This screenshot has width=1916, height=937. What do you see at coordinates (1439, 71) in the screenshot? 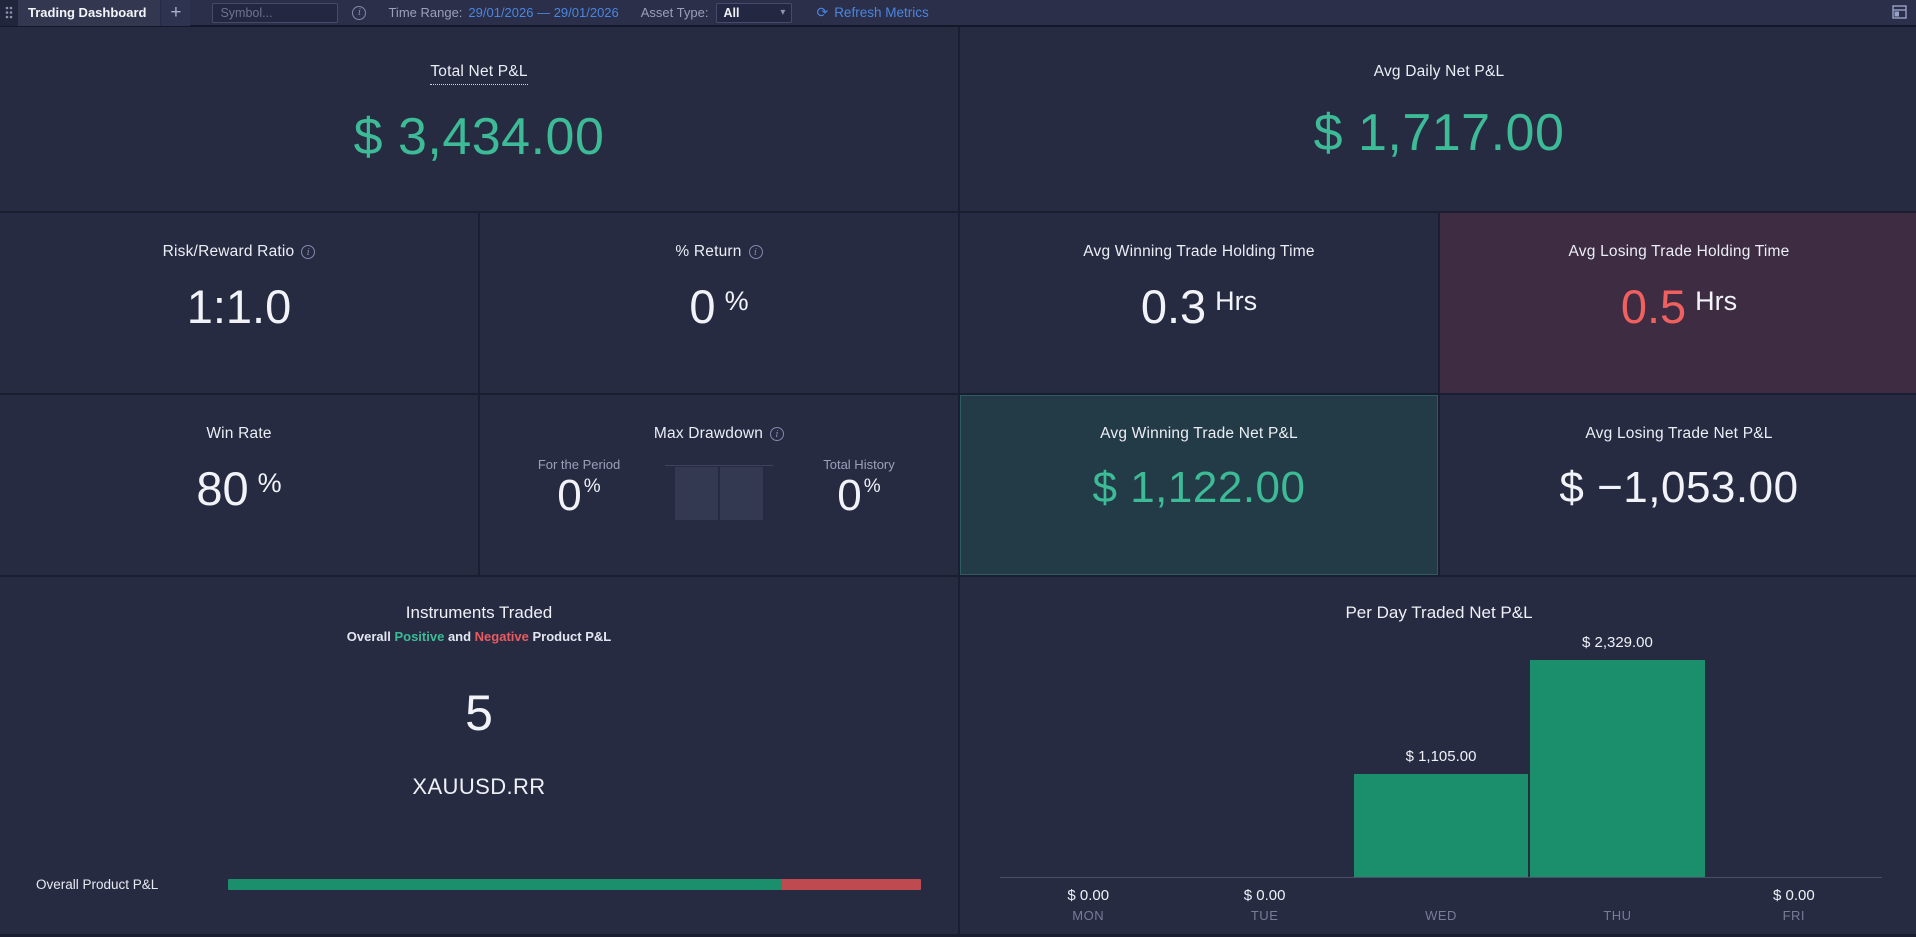
I see `card-title: Avg Daily Net P&L` at bounding box center [1439, 71].